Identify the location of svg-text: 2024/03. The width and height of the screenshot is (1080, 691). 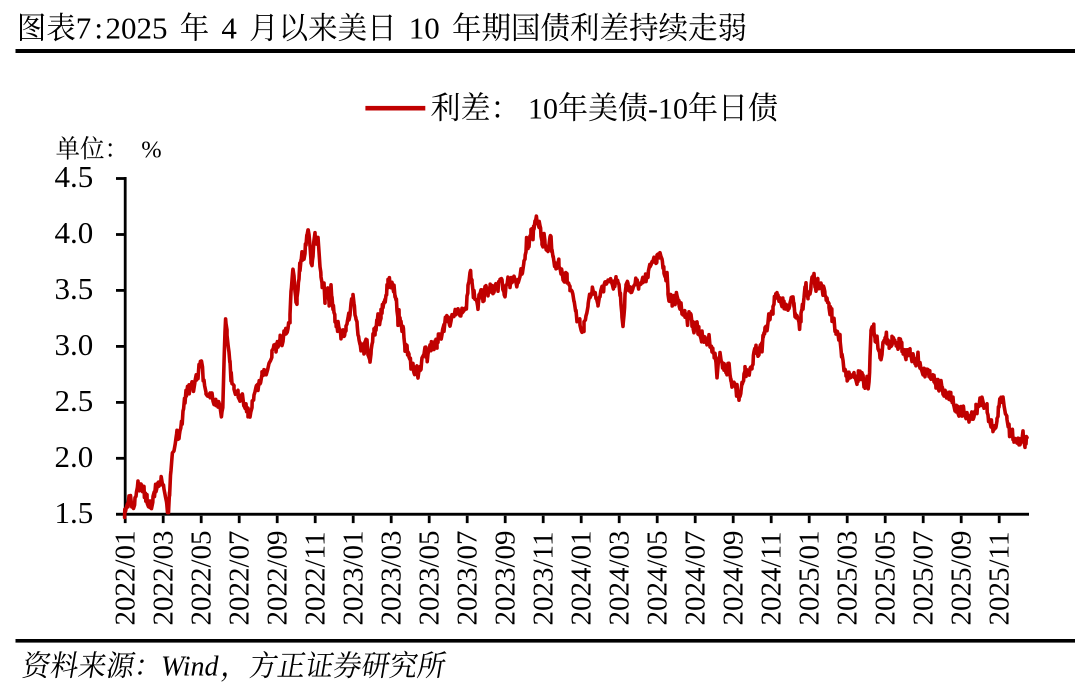
(620, 577).